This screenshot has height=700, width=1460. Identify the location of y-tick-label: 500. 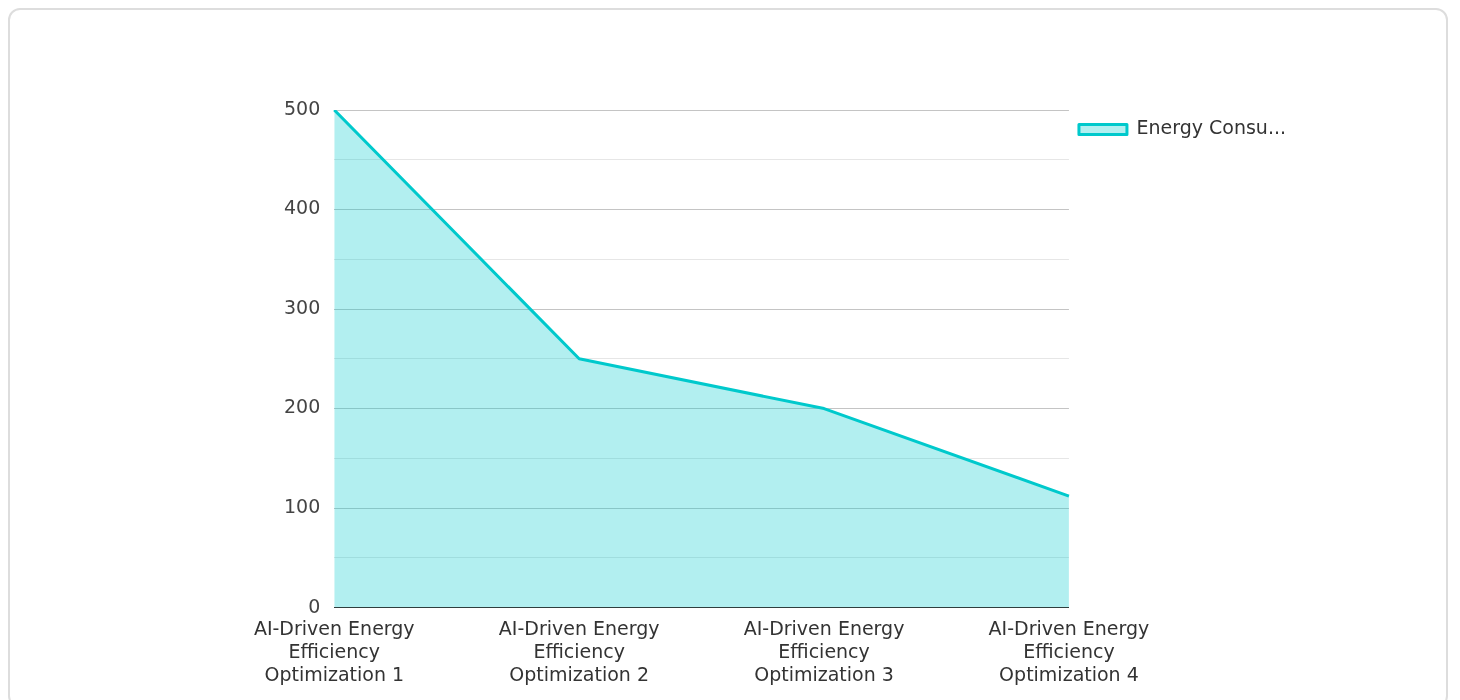
(302, 107).